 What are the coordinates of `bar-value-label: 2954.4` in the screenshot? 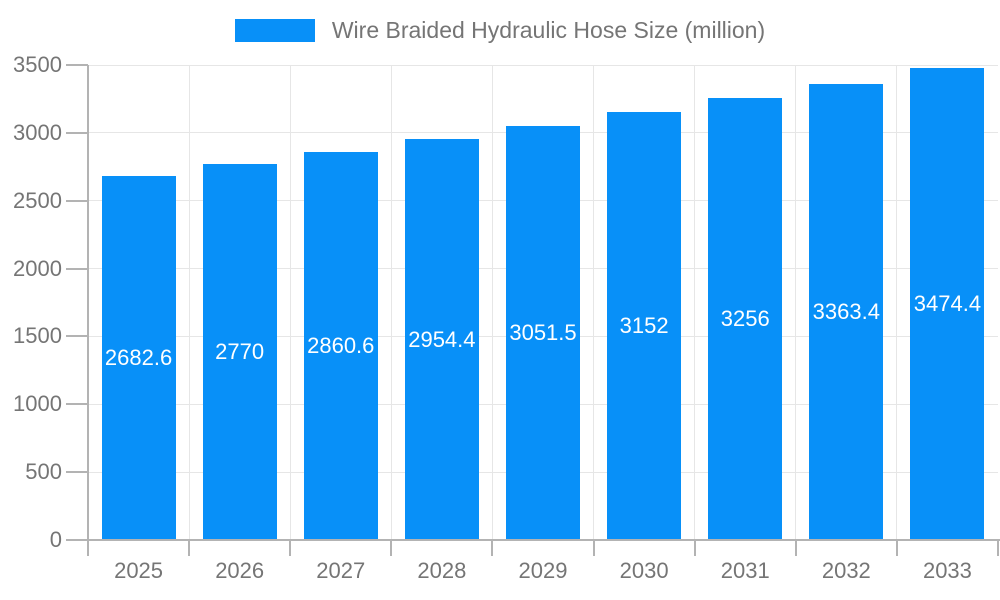 It's located at (442, 339).